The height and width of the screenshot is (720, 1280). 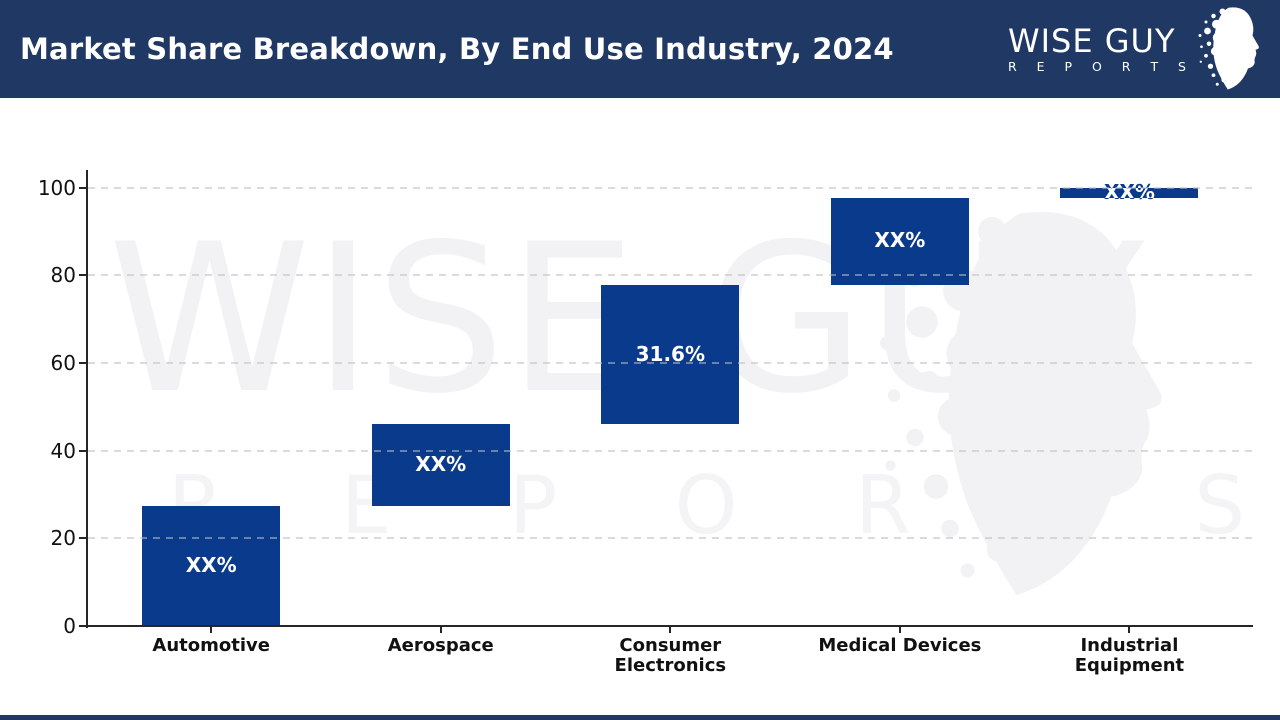 What do you see at coordinates (440, 645) in the screenshot?
I see `x-tick-label-1: Aerospace` at bounding box center [440, 645].